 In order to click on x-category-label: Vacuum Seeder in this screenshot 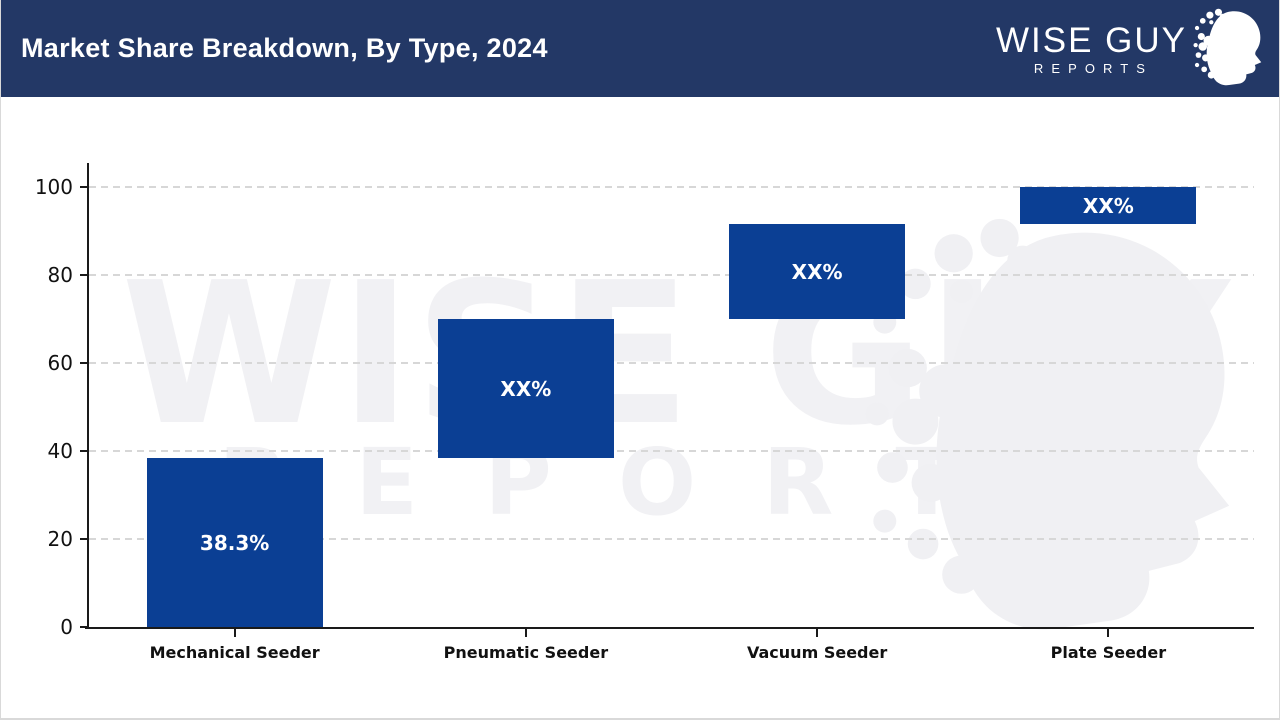, I will do `click(817, 652)`.